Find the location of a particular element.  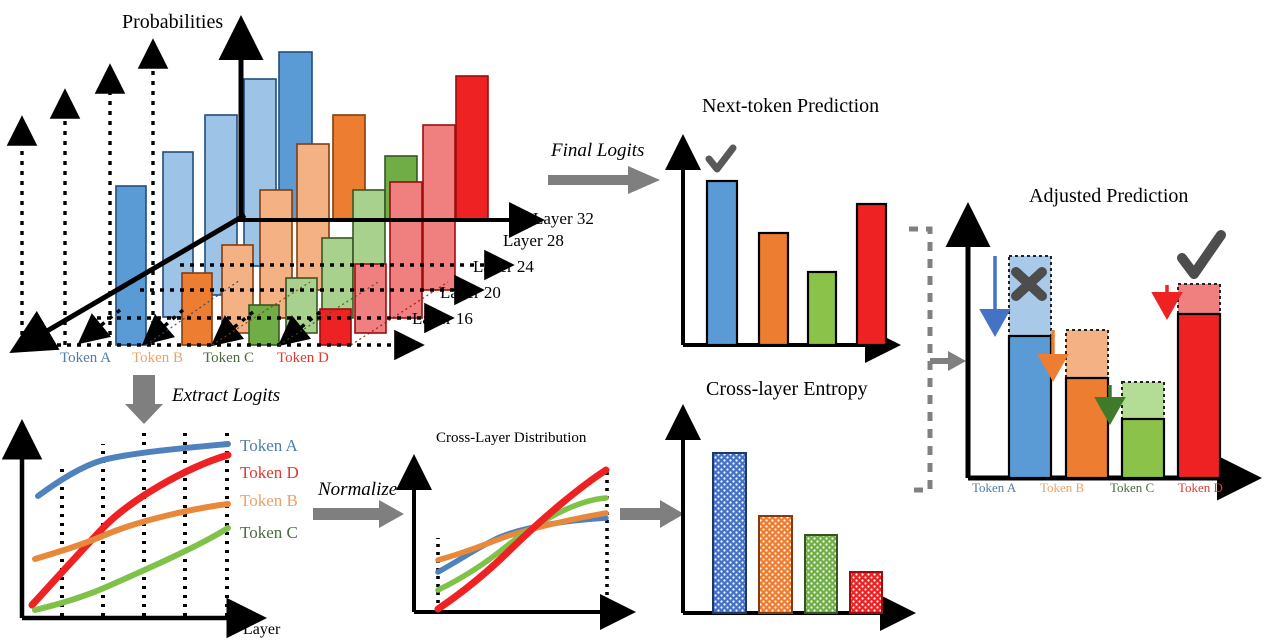

final-logits-arrow is located at coordinates (604, 180).